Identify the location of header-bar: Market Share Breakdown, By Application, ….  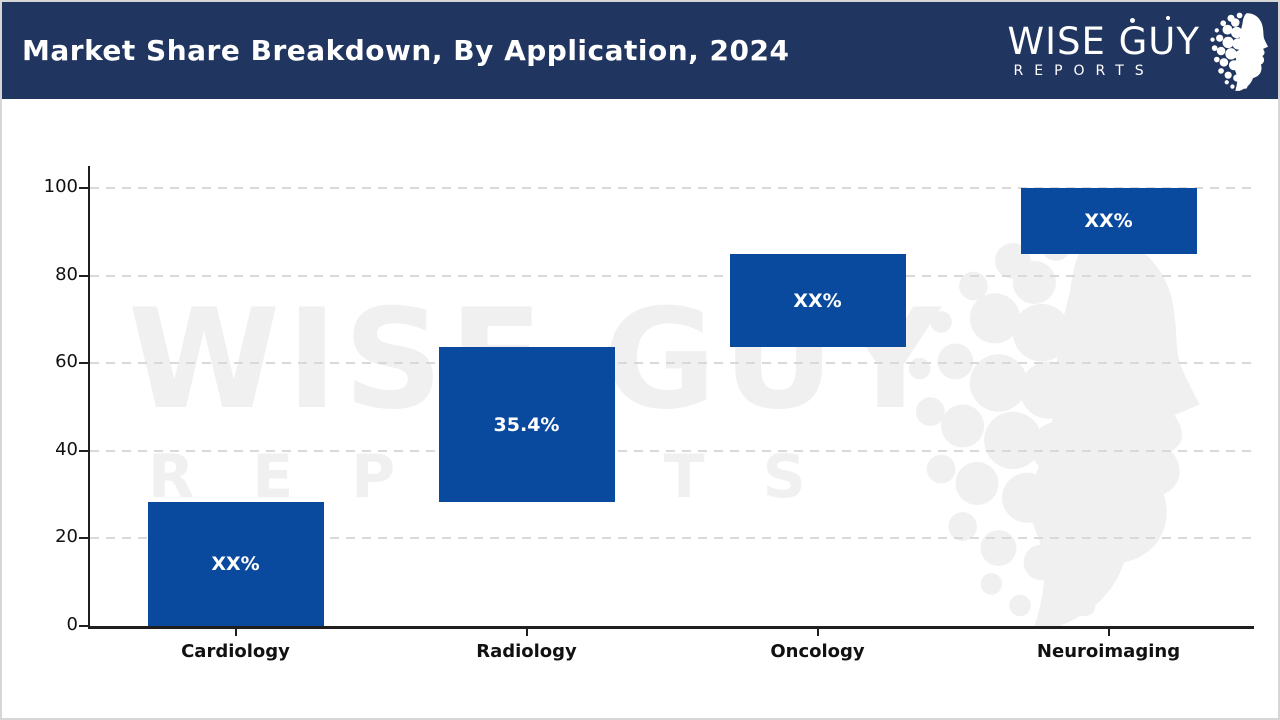
(640, 50).